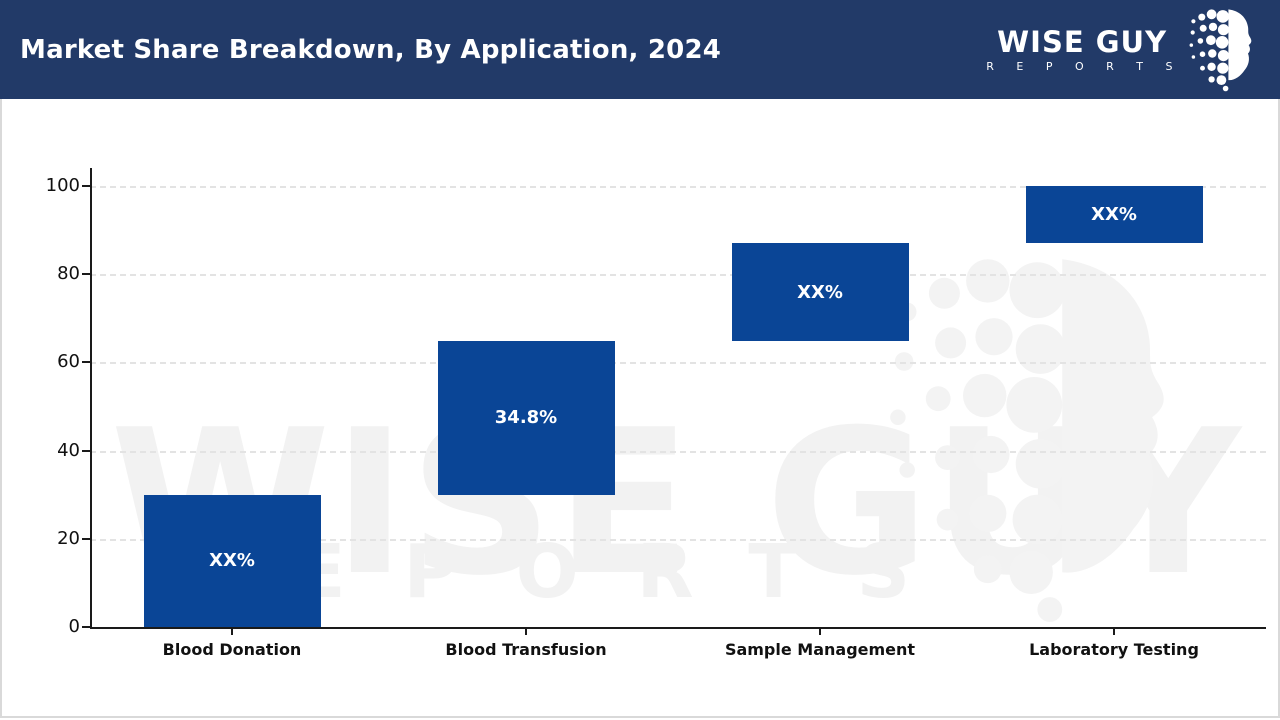 The width and height of the screenshot is (1280, 720). I want to click on y-tick-label-60: 60, so click(68, 362).